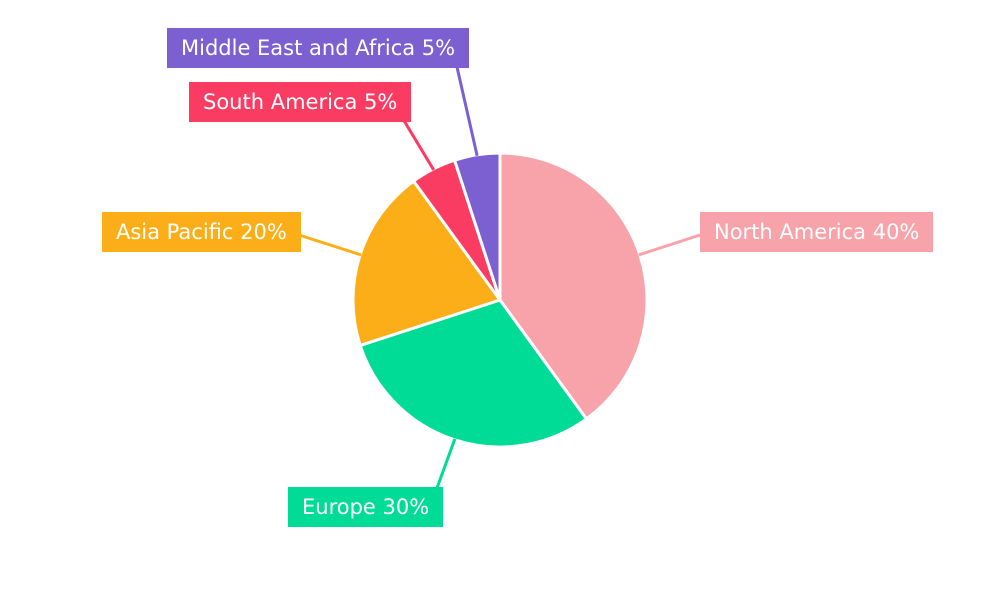 Image resolution: width=1000 pixels, height=600 pixels. Describe the element at coordinates (201, 232) in the screenshot. I see `label-asia-pacific: Asia Pacific 20%` at that location.